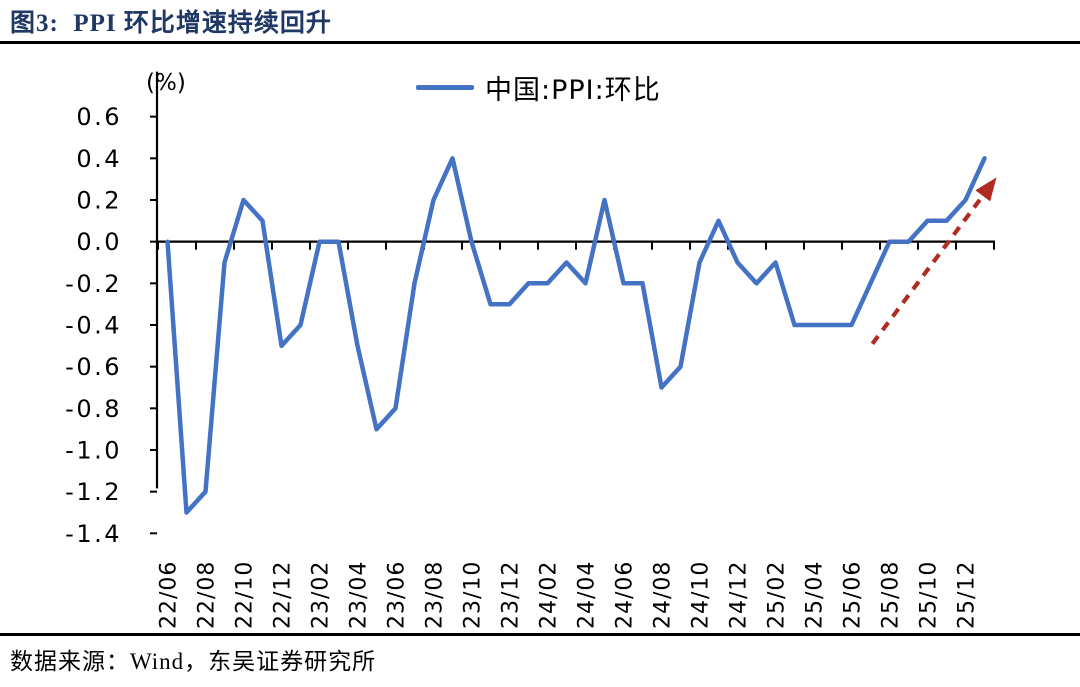  What do you see at coordinates (93, 325) in the screenshot?
I see `y-axis-tick-label: -0.4` at bounding box center [93, 325].